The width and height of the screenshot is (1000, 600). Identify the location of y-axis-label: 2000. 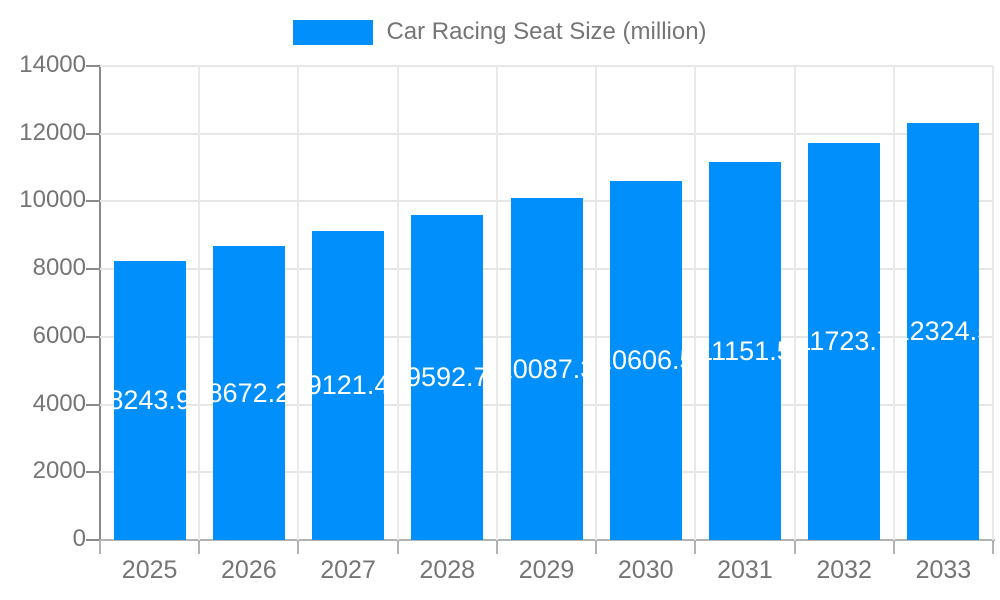
(59, 471).